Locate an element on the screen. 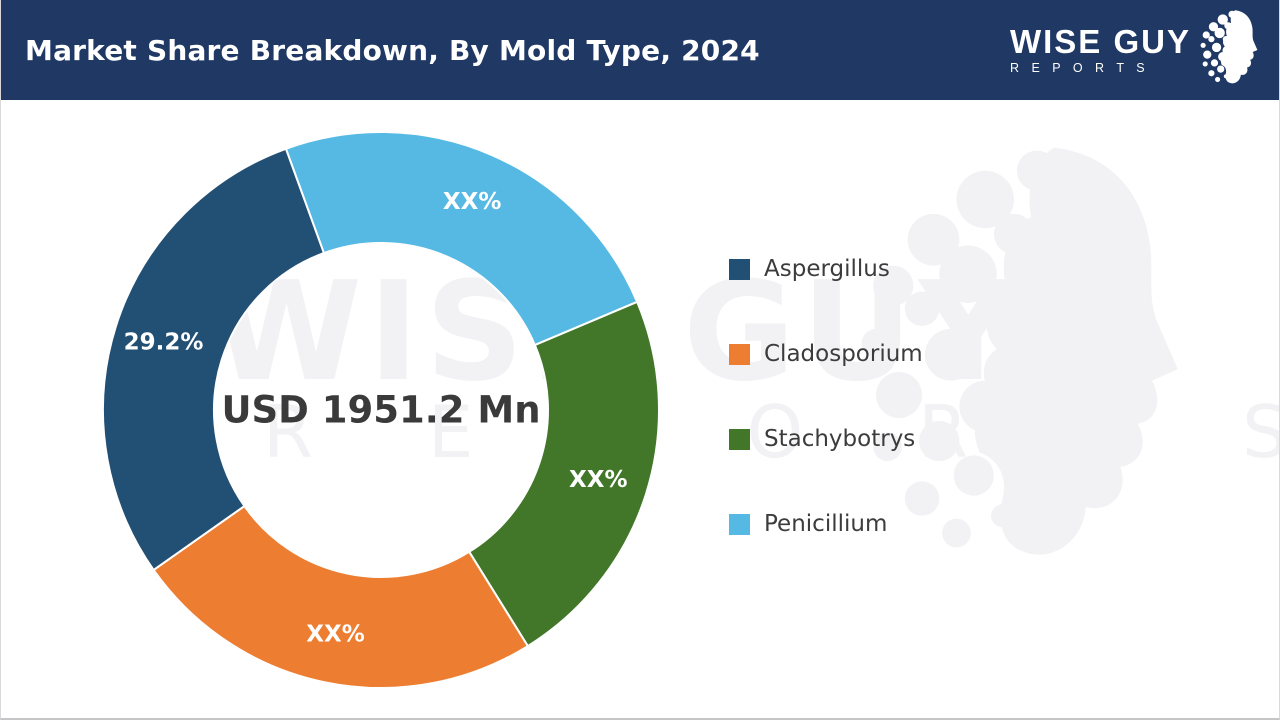  legend-label: Penicillium is located at coordinates (826, 524).